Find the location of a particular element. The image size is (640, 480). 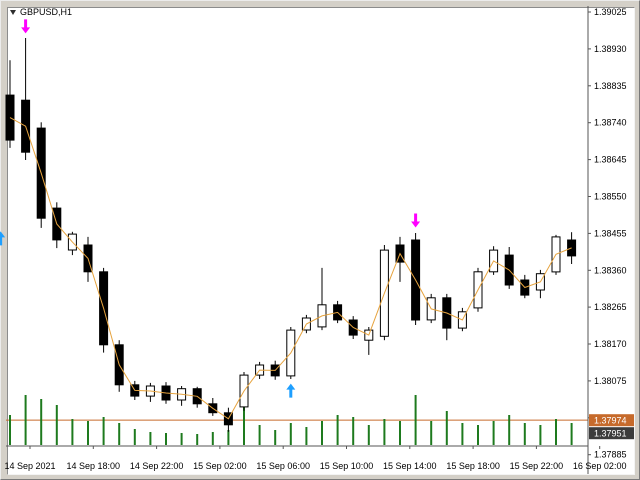

time-axis-label: 15 Sep 06:00 is located at coordinates (283, 466).